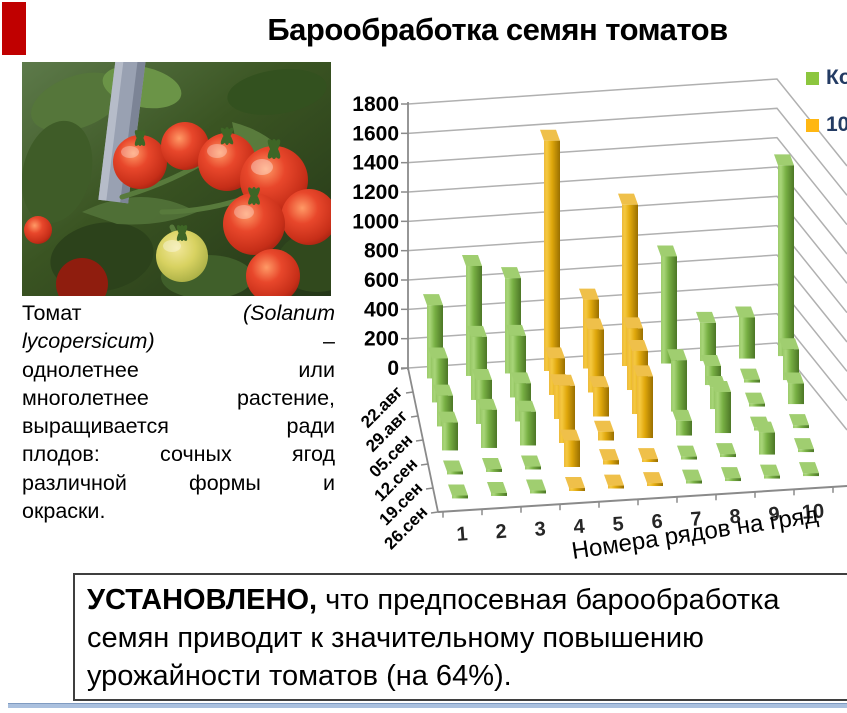 The image size is (847, 713). What do you see at coordinates (381, 280) in the screenshot?
I see `svg-text: 600` at bounding box center [381, 280].